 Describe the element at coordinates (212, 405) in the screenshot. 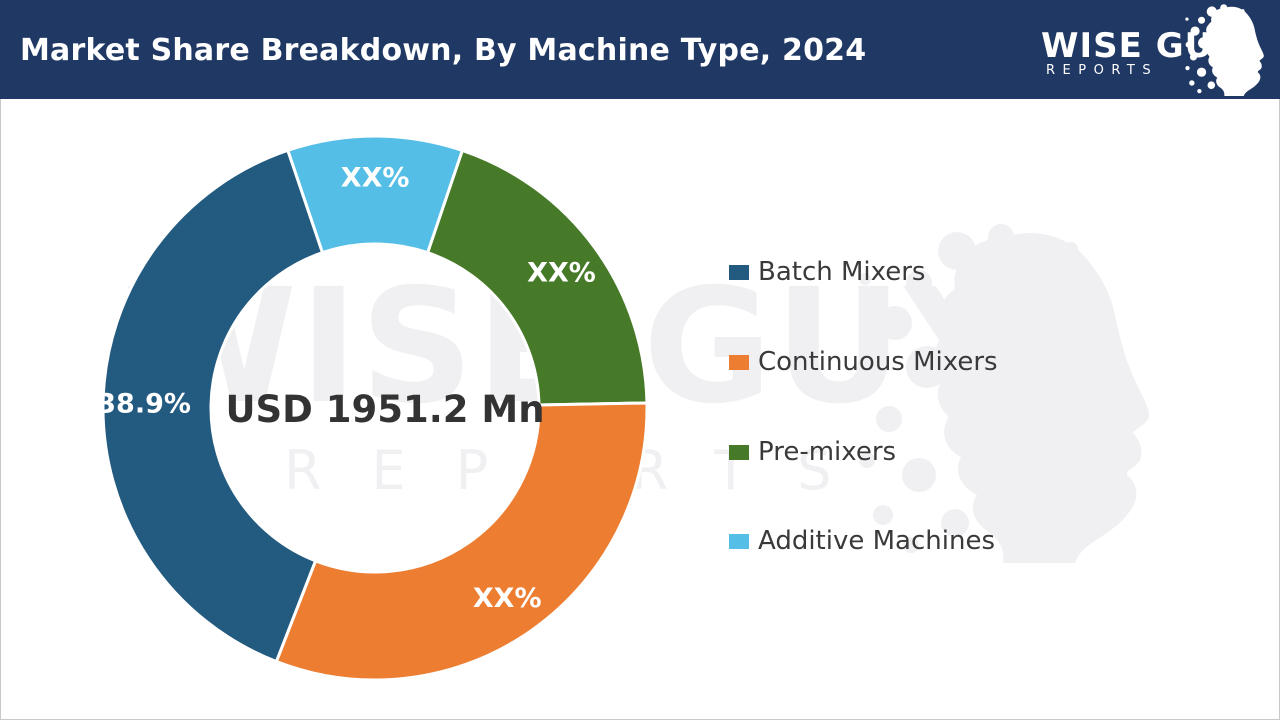

I see `donut-segment-batch-mixers` at that location.